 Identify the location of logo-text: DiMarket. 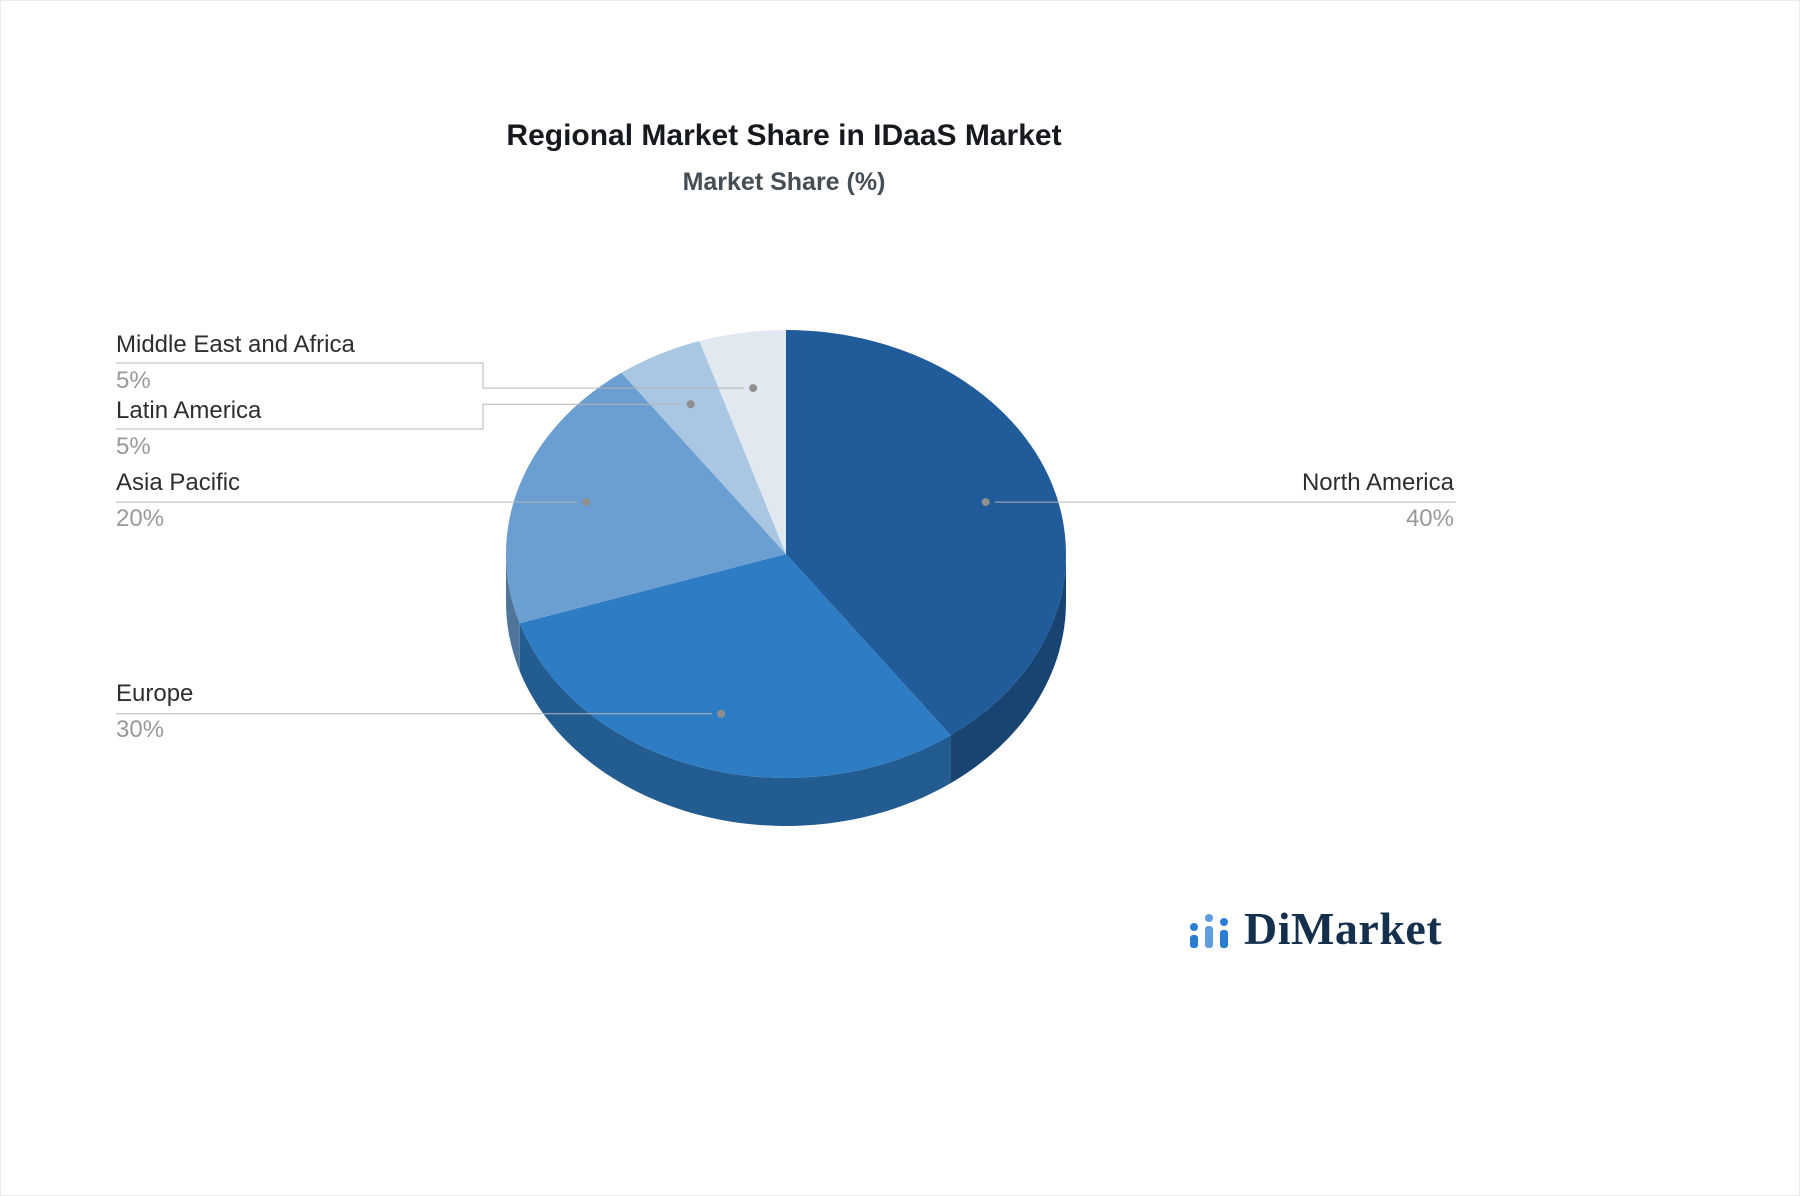
(1343, 928).